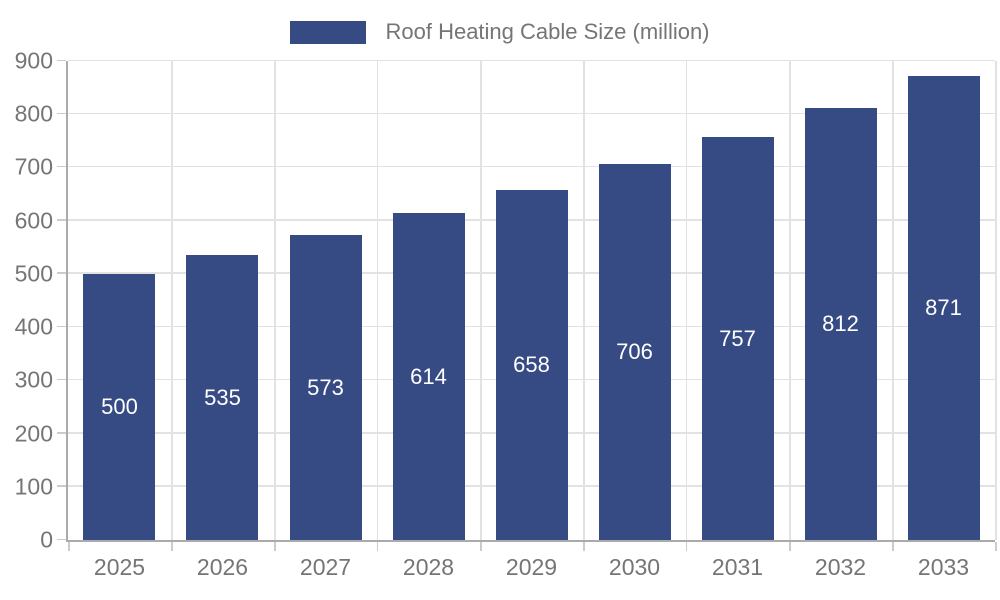  What do you see at coordinates (46, 539) in the screenshot?
I see `y-tick-label: 0` at bounding box center [46, 539].